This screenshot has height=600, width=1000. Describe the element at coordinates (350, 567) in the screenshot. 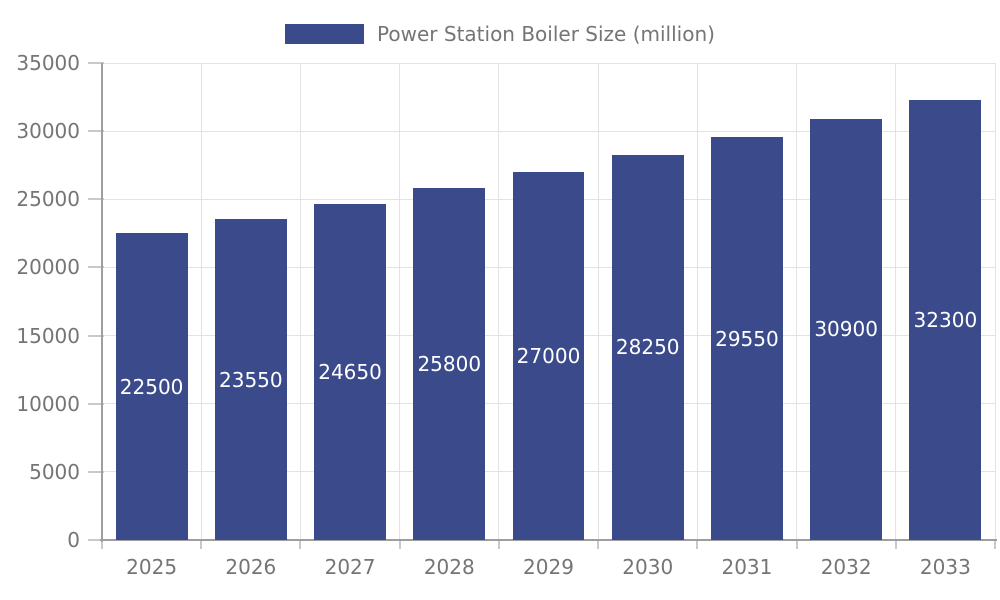

I see `x-axis-tick-label: 2027` at that location.